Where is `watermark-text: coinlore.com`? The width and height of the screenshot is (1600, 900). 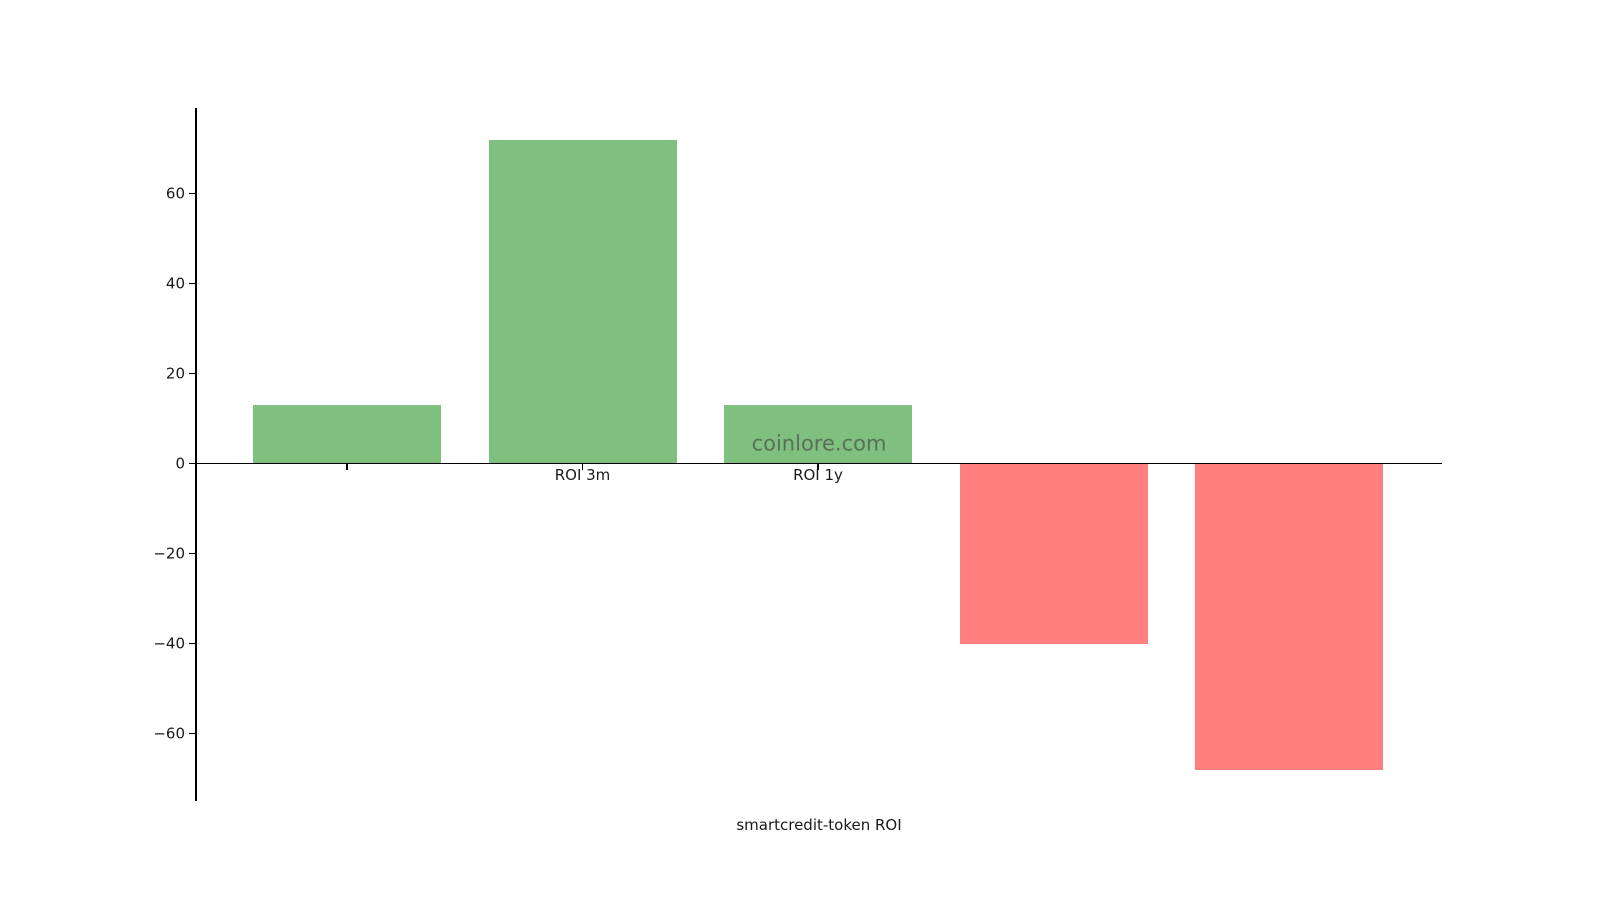
watermark-text: coinlore.com is located at coordinates (819, 443).